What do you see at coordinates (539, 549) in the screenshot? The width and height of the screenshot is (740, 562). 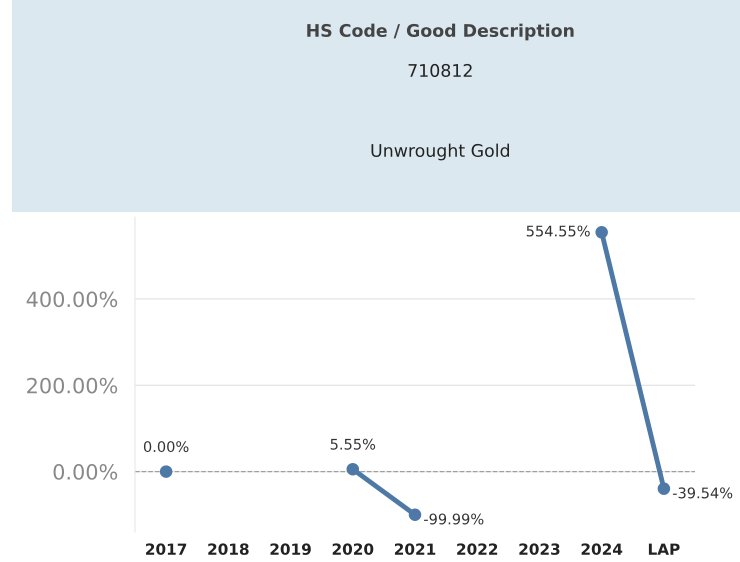 I see `x-tick-label: 2023` at bounding box center [539, 549].